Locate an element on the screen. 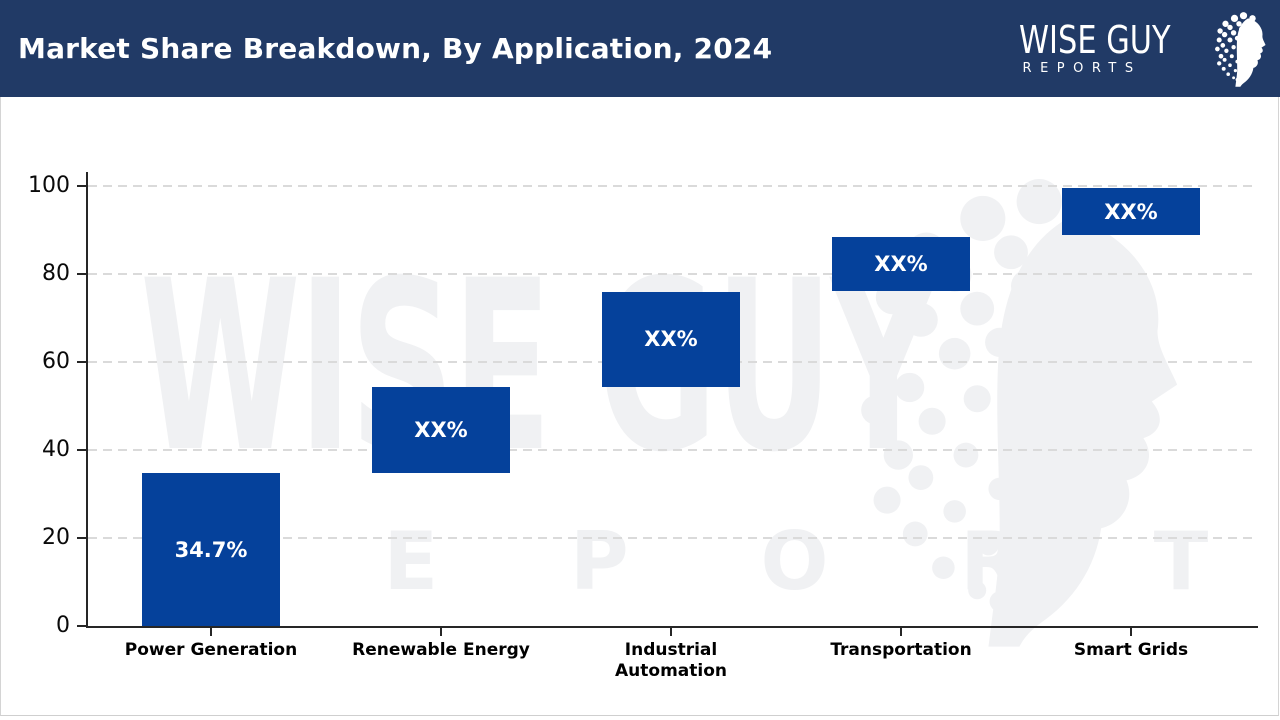 Image resolution: width=1280 pixels, height=720 pixels. bar-transportation: XX% is located at coordinates (901, 263).